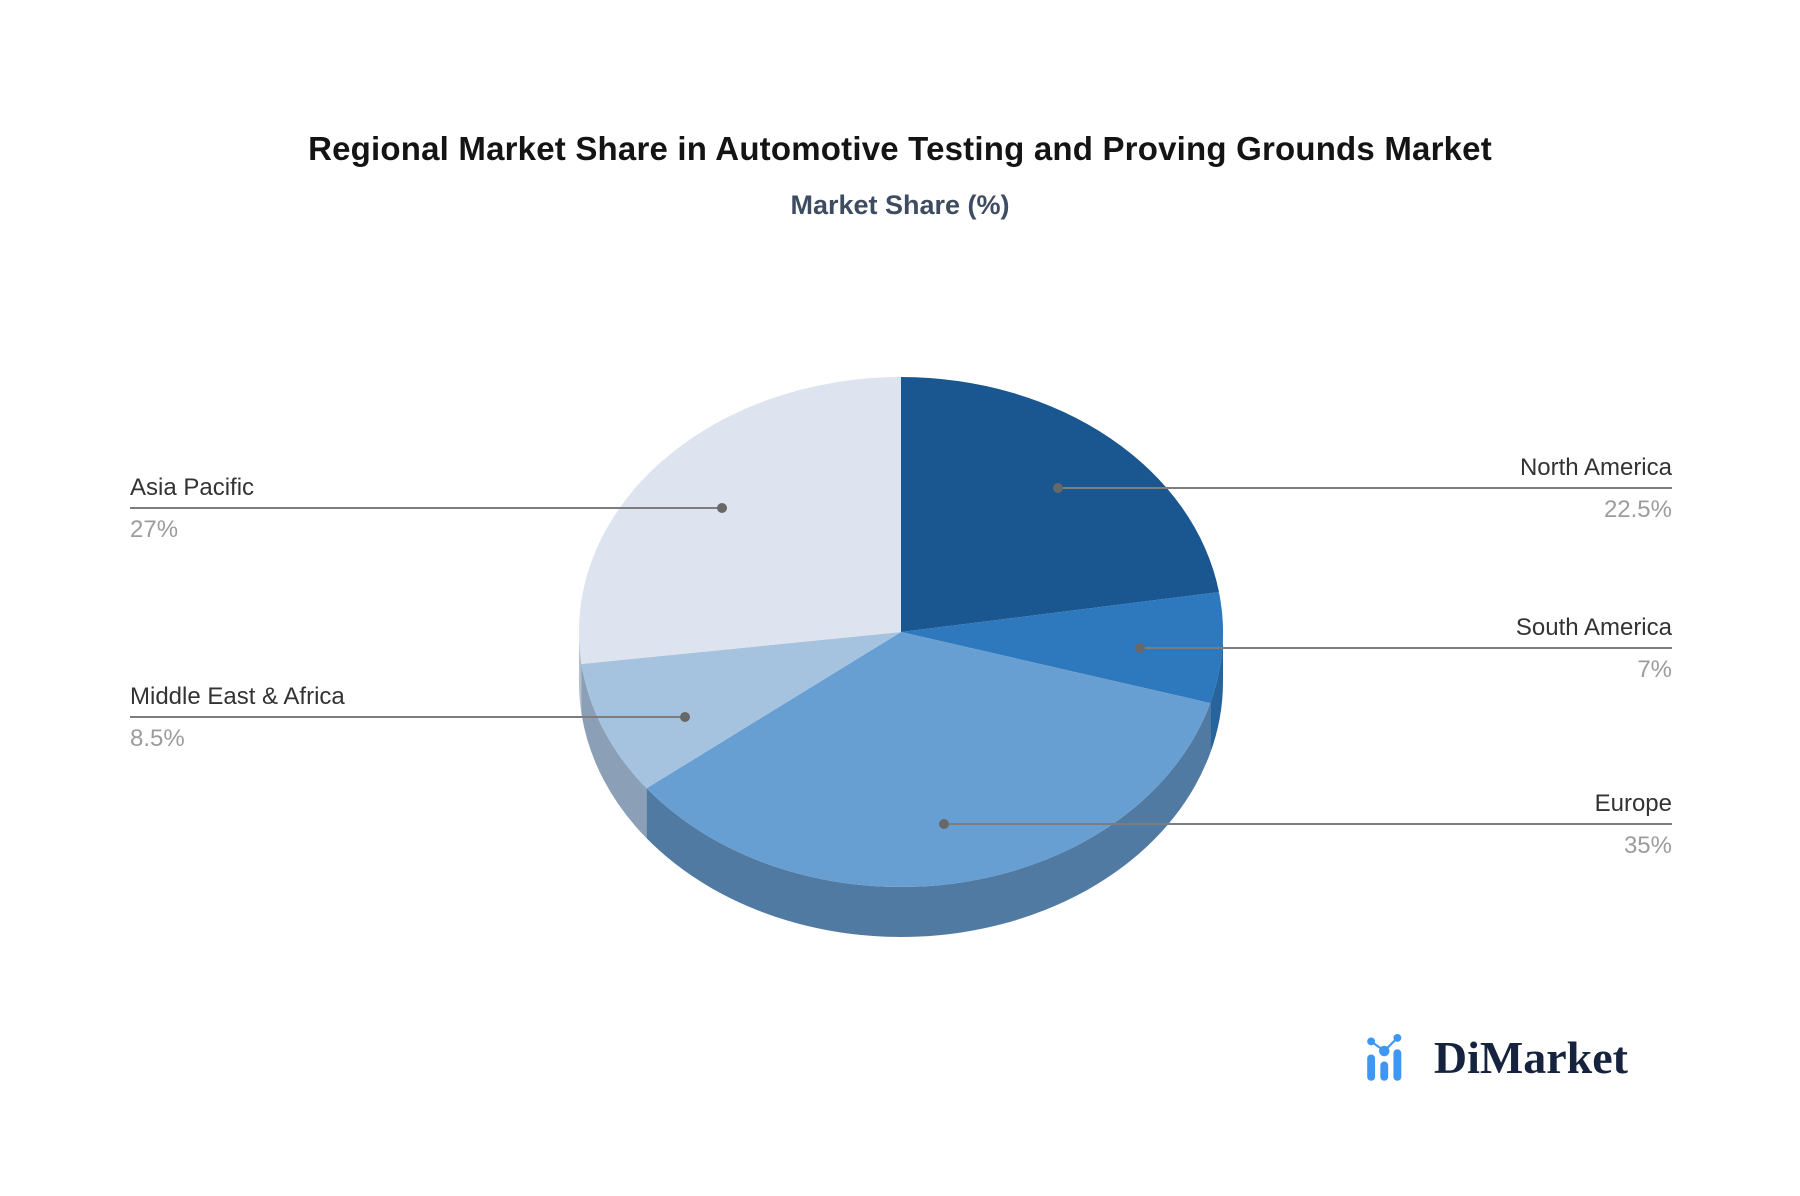 The width and height of the screenshot is (1800, 1196). What do you see at coordinates (154, 529) in the screenshot?
I see `slice-value-asia-pacific: 27%` at bounding box center [154, 529].